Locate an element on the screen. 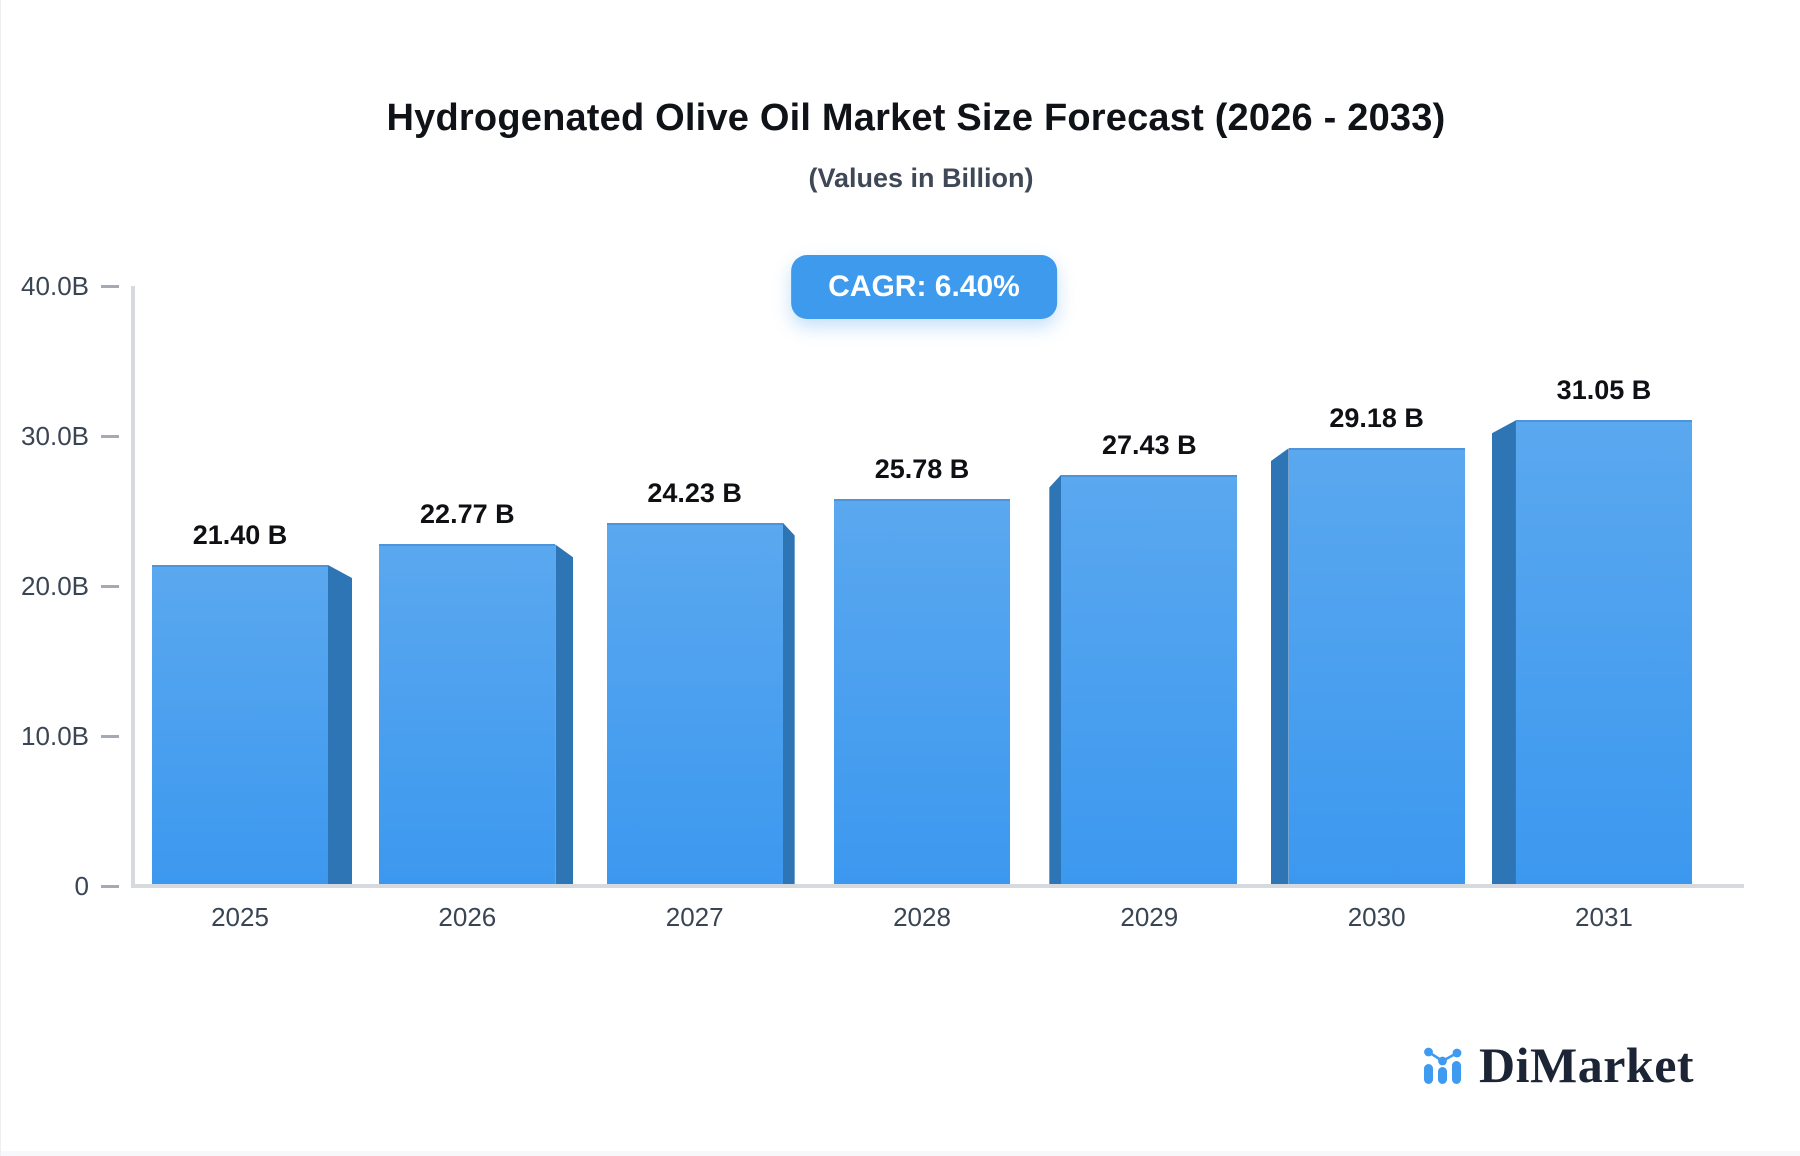  bar-value-label: 29.18 B is located at coordinates (1376, 418).